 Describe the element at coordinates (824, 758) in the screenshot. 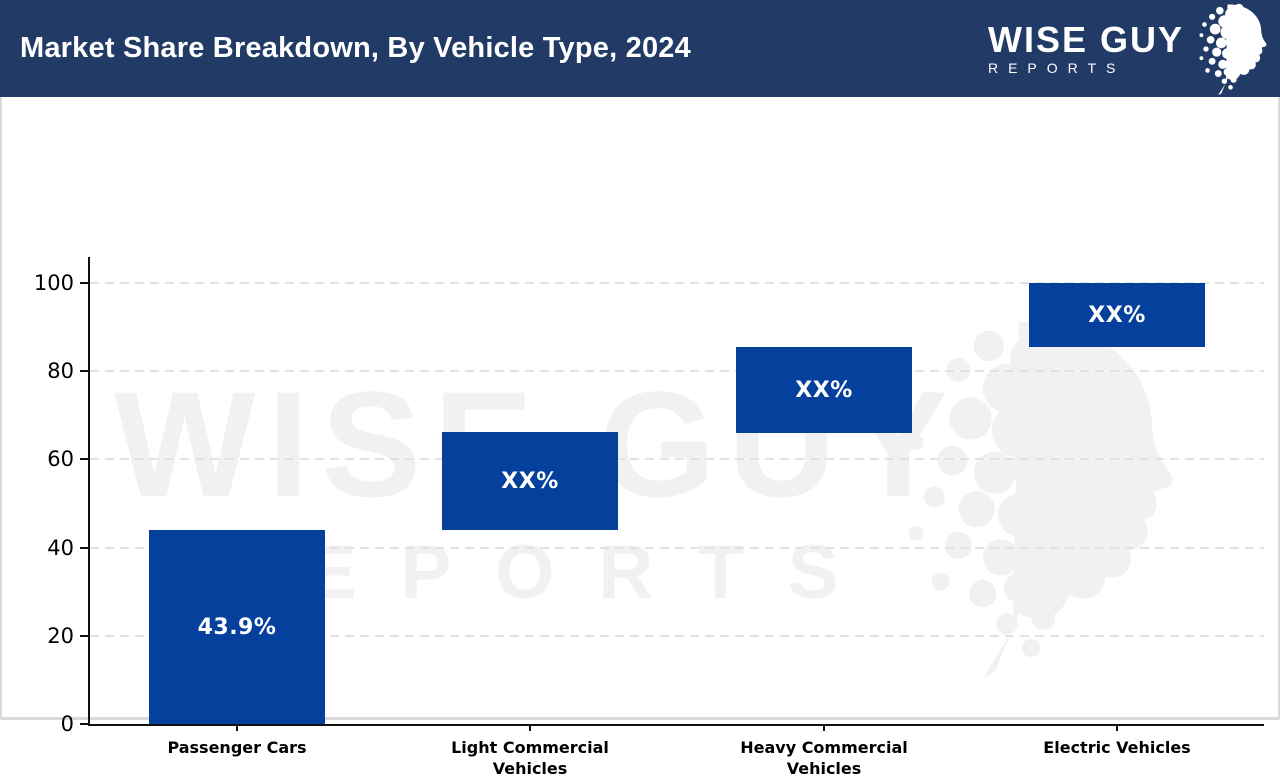

I see `x-category-label: Heavy Commercial Vehicles` at that location.